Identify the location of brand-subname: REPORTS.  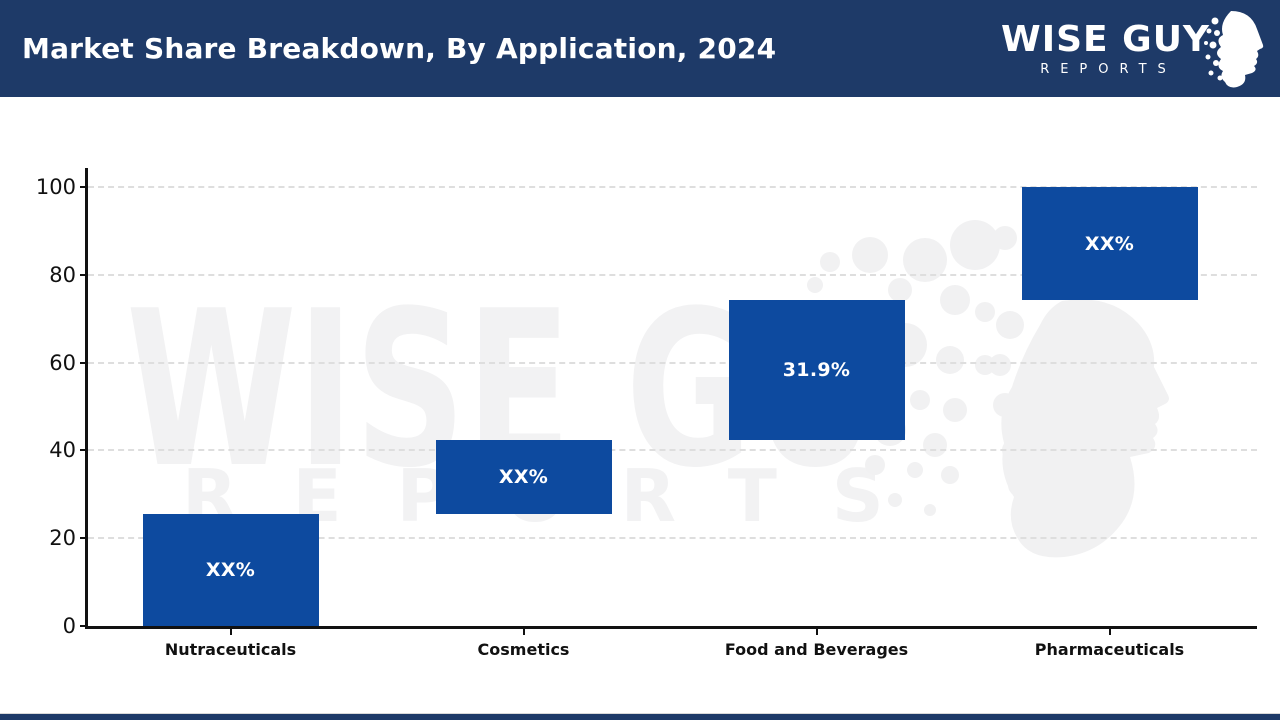
(1108, 69).